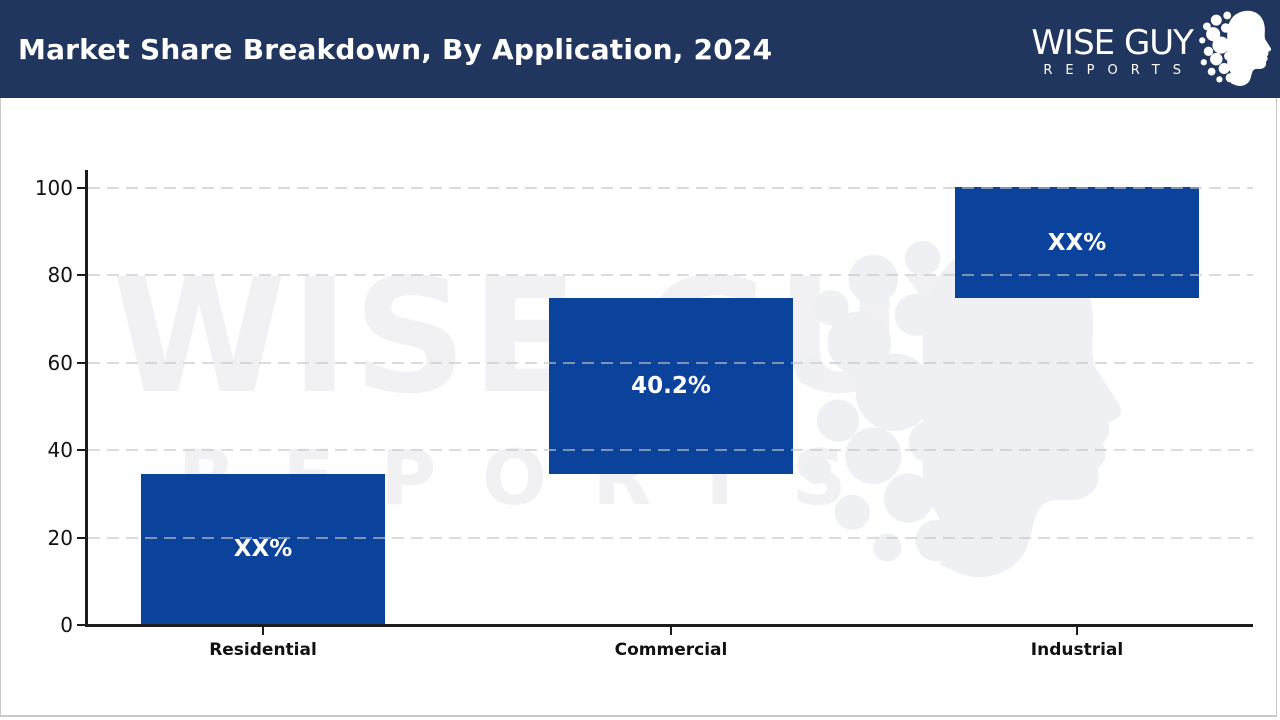  Describe the element at coordinates (53, 188) in the screenshot. I see `y-tick-label-100: 100` at that location.